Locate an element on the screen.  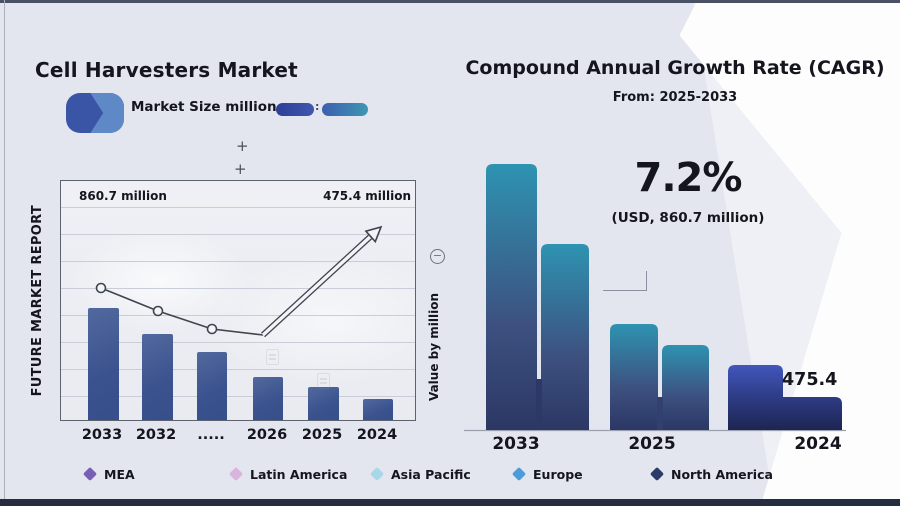
market-size-legend-label: Market Size million is located at coordinates (204, 107).